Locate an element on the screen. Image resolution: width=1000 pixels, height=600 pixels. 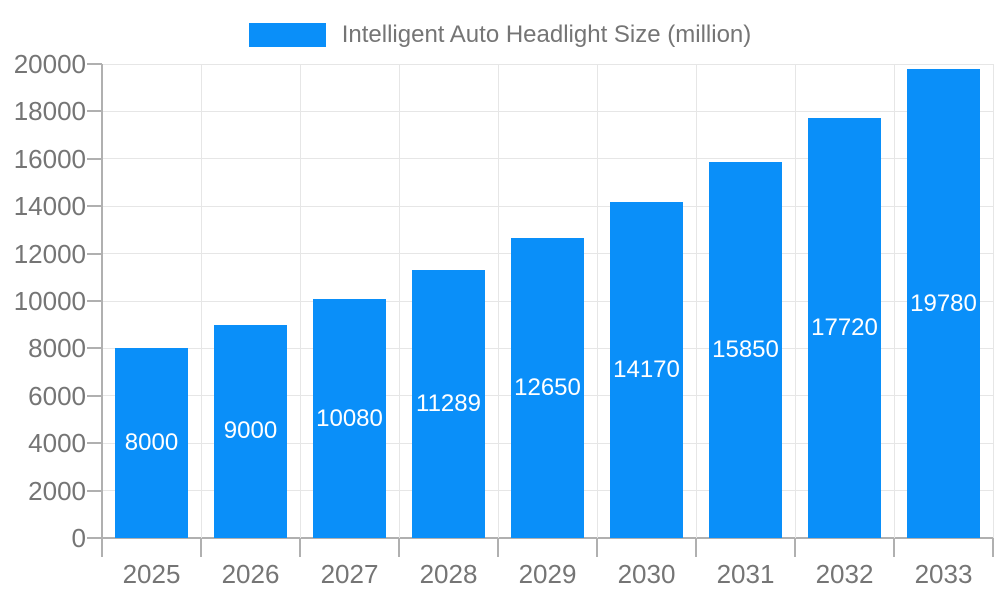
x-axis-label: 2025 is located at coordinates (151, 574).